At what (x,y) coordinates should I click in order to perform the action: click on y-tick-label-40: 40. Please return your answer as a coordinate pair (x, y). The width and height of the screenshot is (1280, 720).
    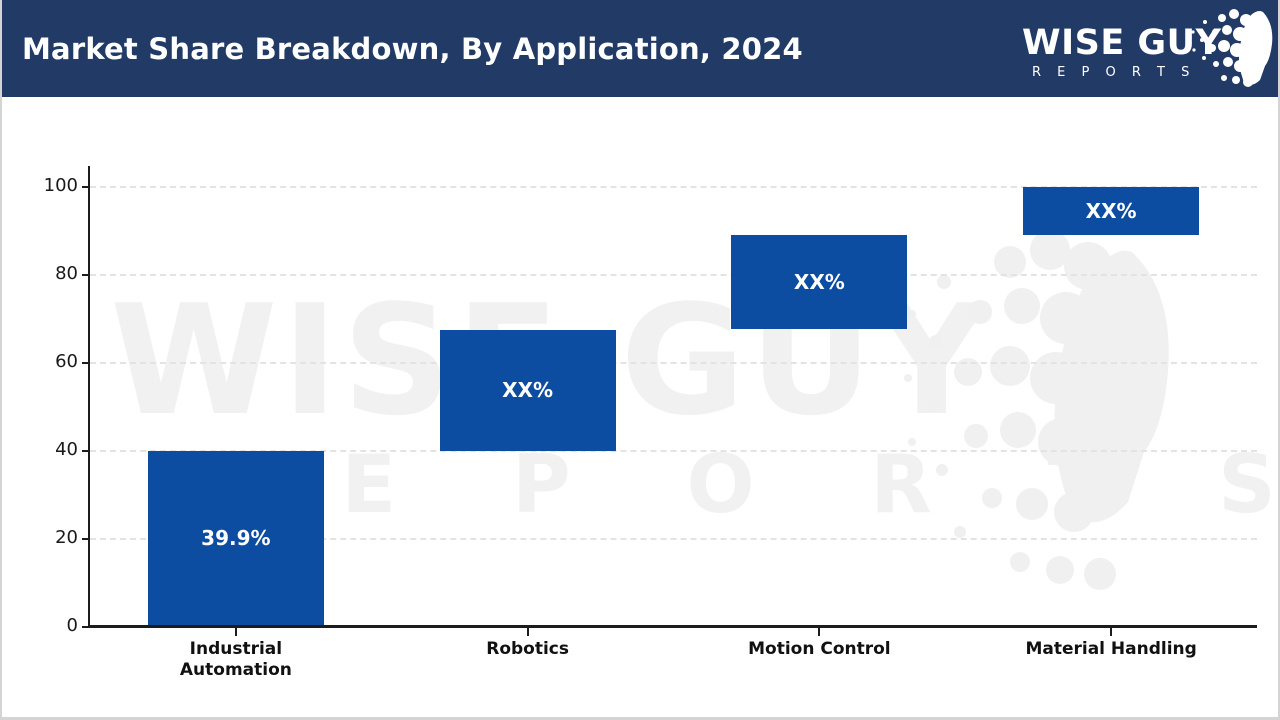
    Looking at the image, I should click on (66, 449).